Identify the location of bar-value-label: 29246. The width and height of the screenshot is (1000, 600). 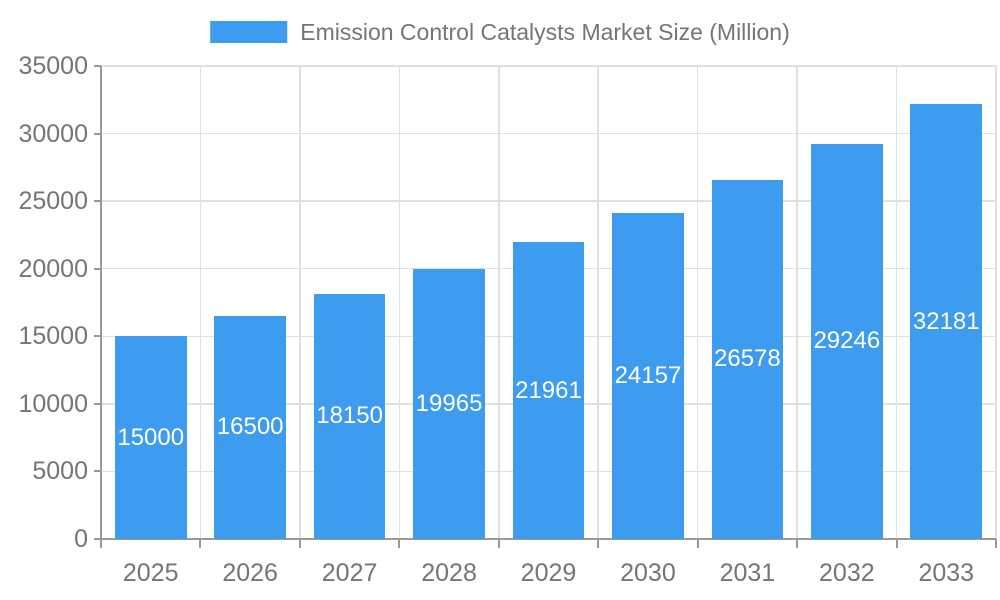
(847, 341).